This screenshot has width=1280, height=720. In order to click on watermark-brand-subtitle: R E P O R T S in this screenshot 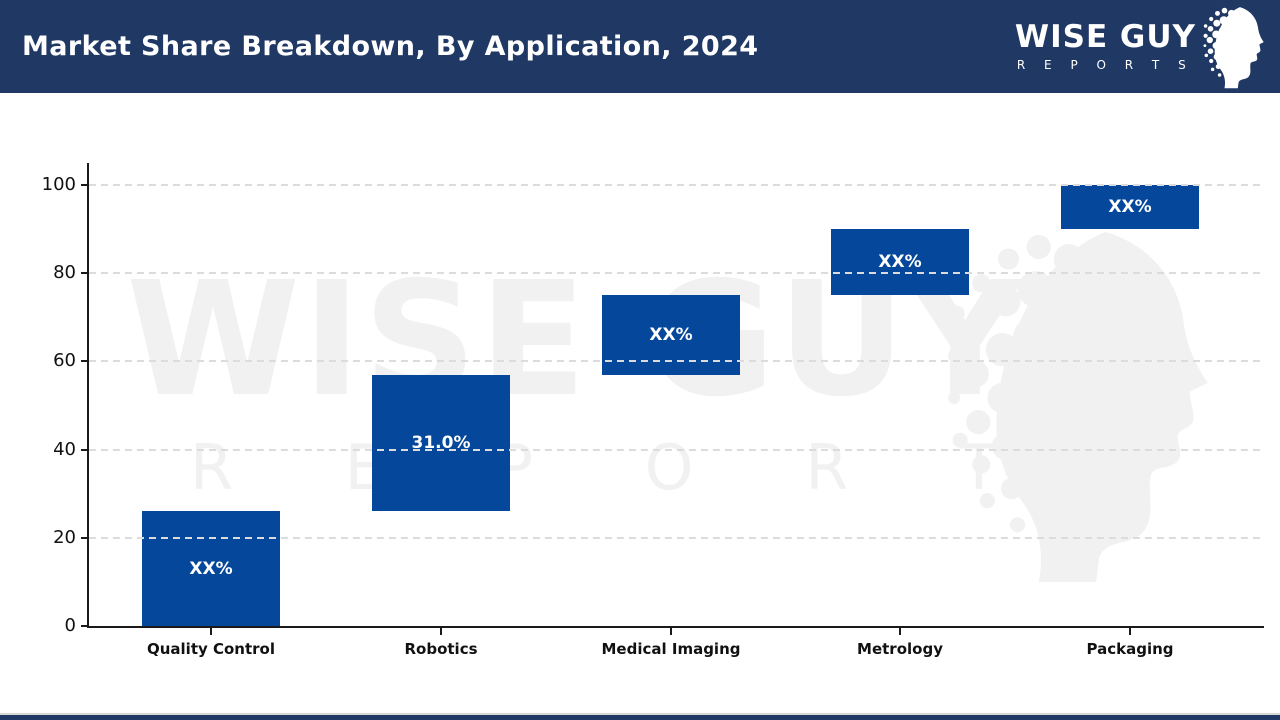, I will do `click(692, 467)`.